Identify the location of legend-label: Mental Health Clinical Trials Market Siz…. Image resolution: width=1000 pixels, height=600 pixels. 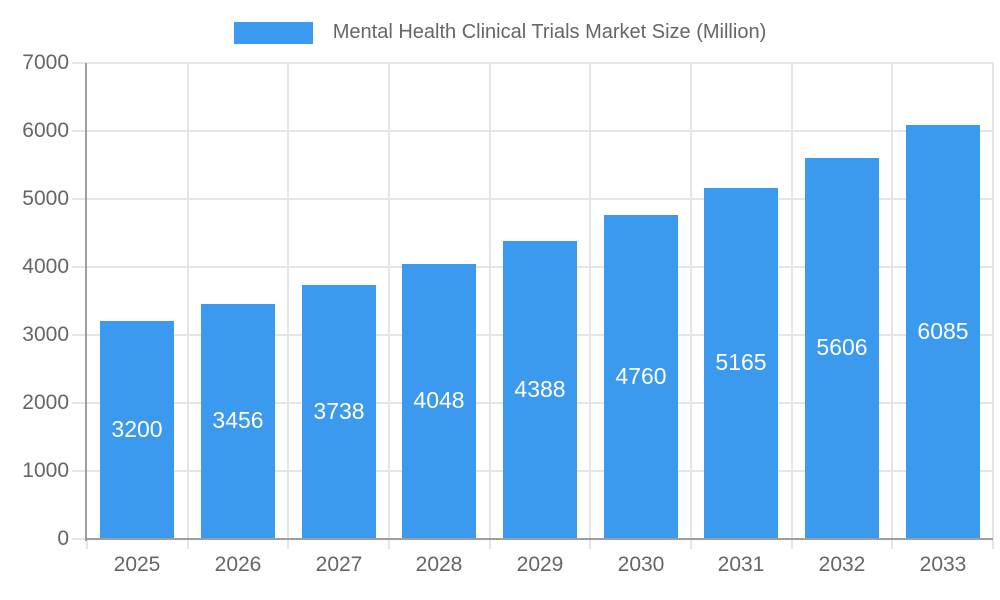
(549, 32).